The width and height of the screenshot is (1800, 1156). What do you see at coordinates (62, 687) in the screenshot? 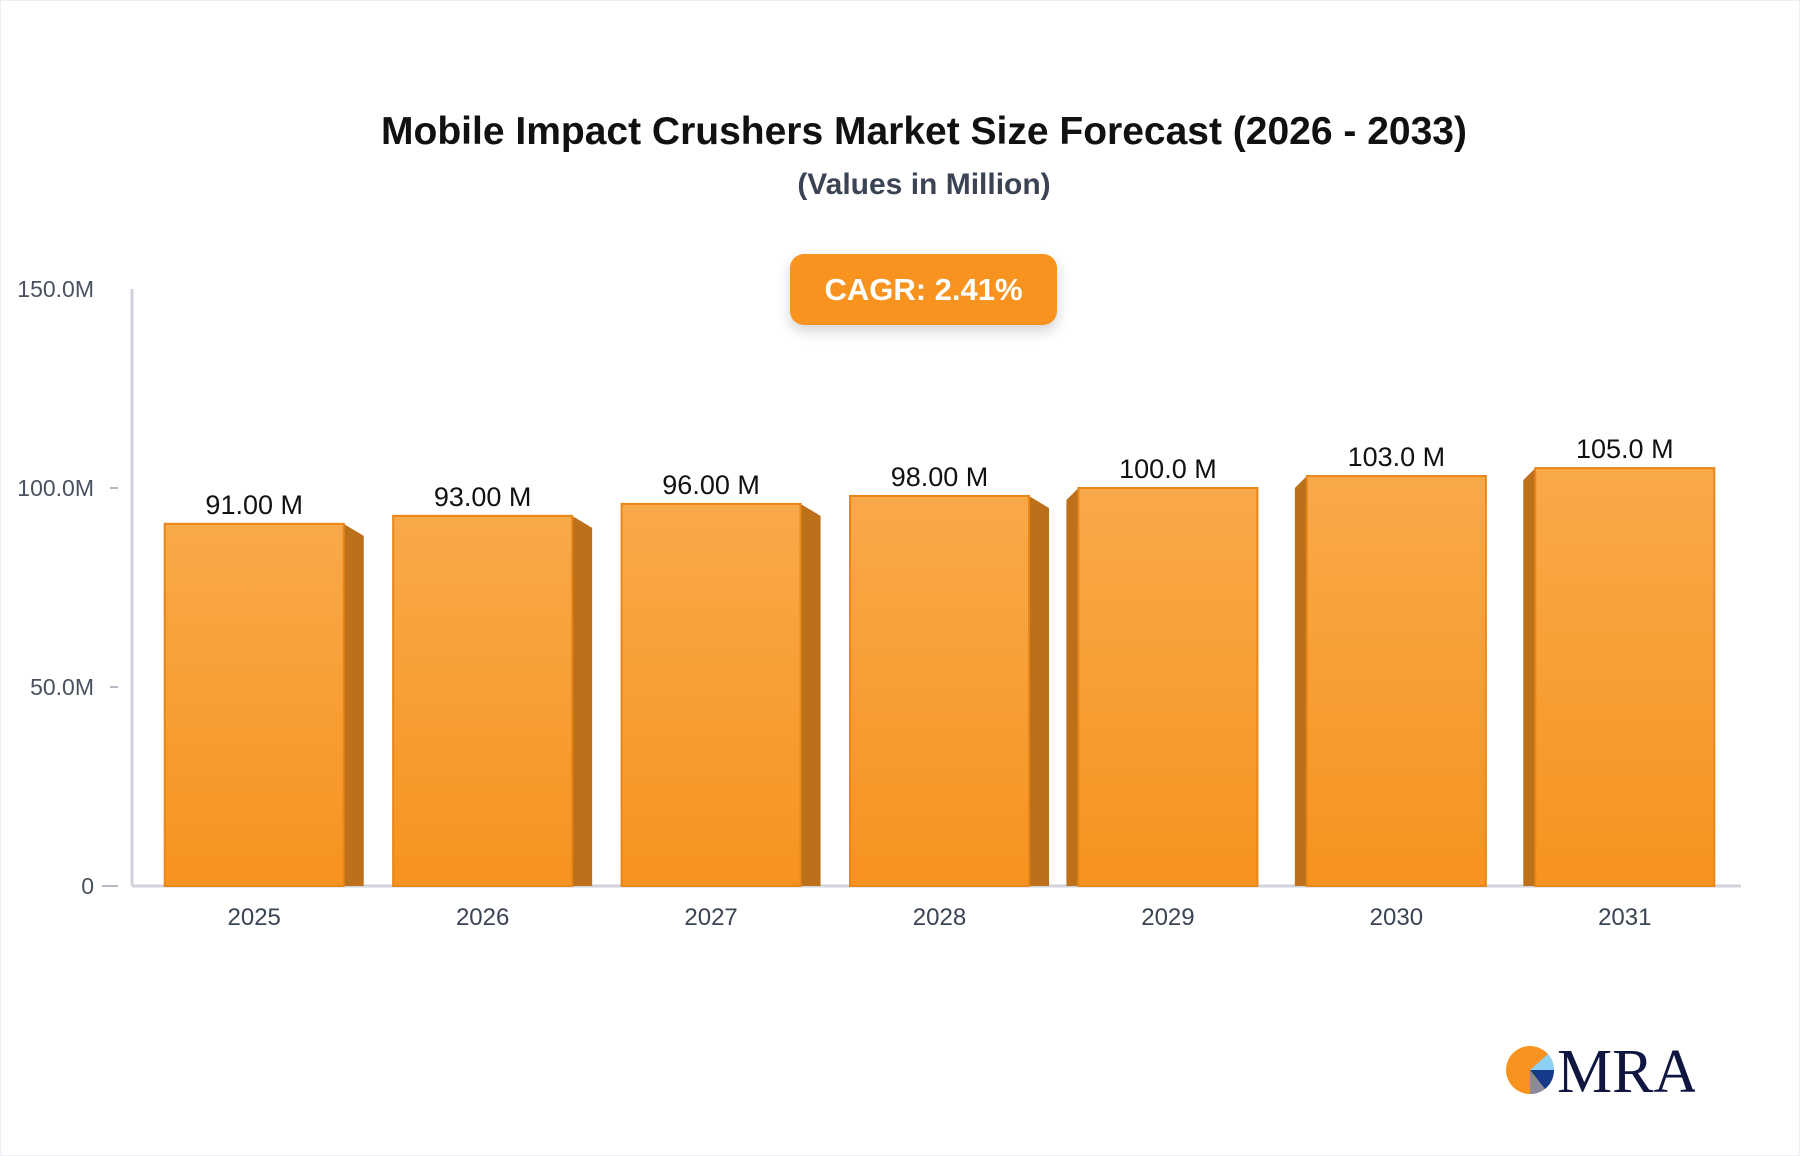
I see `y-tick-label: 50.0M` at bounding box center [62, 687].